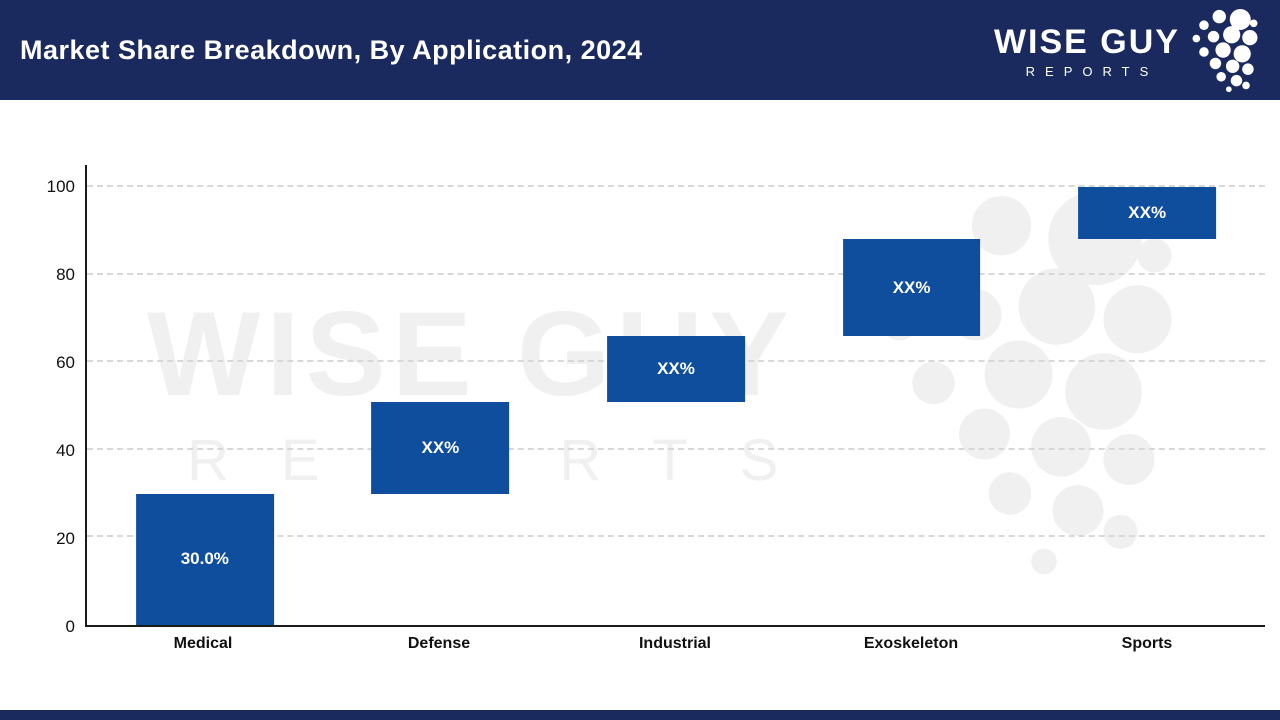 The height and width of the screenshot is (720, 1280). What do you see at coordinates (439, 643) in the screenshot?
I see `x-category-label-defense: Defense` at bounding box center [439, 643].